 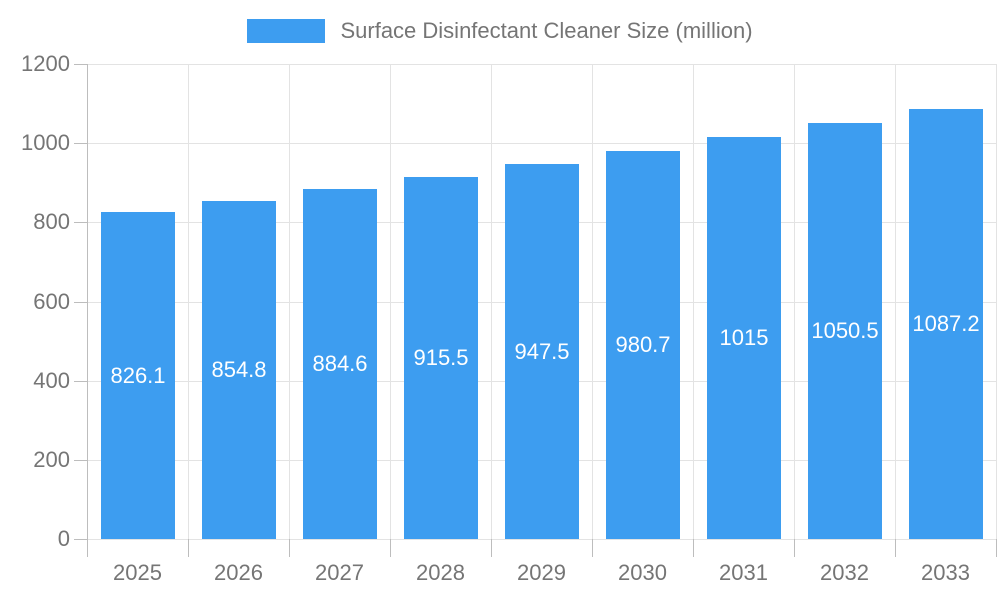 I want to click on bar-value-label: 980.7, so click(x=643, y=344).